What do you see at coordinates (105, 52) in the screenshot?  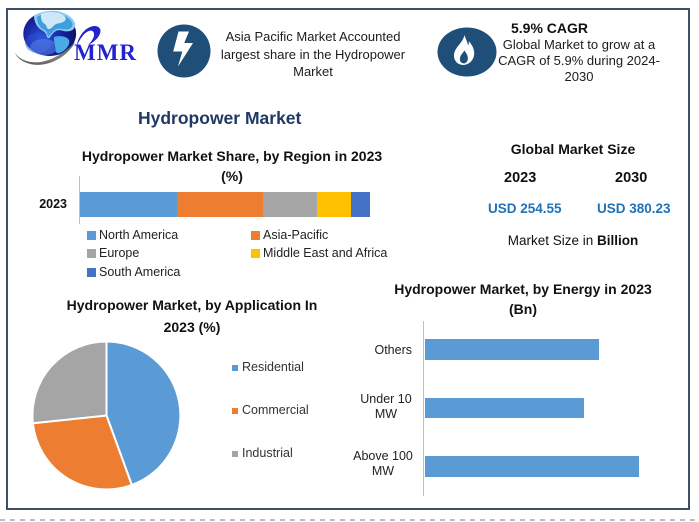 I see `svg-text: MMR` at bounding box center [105, 52].